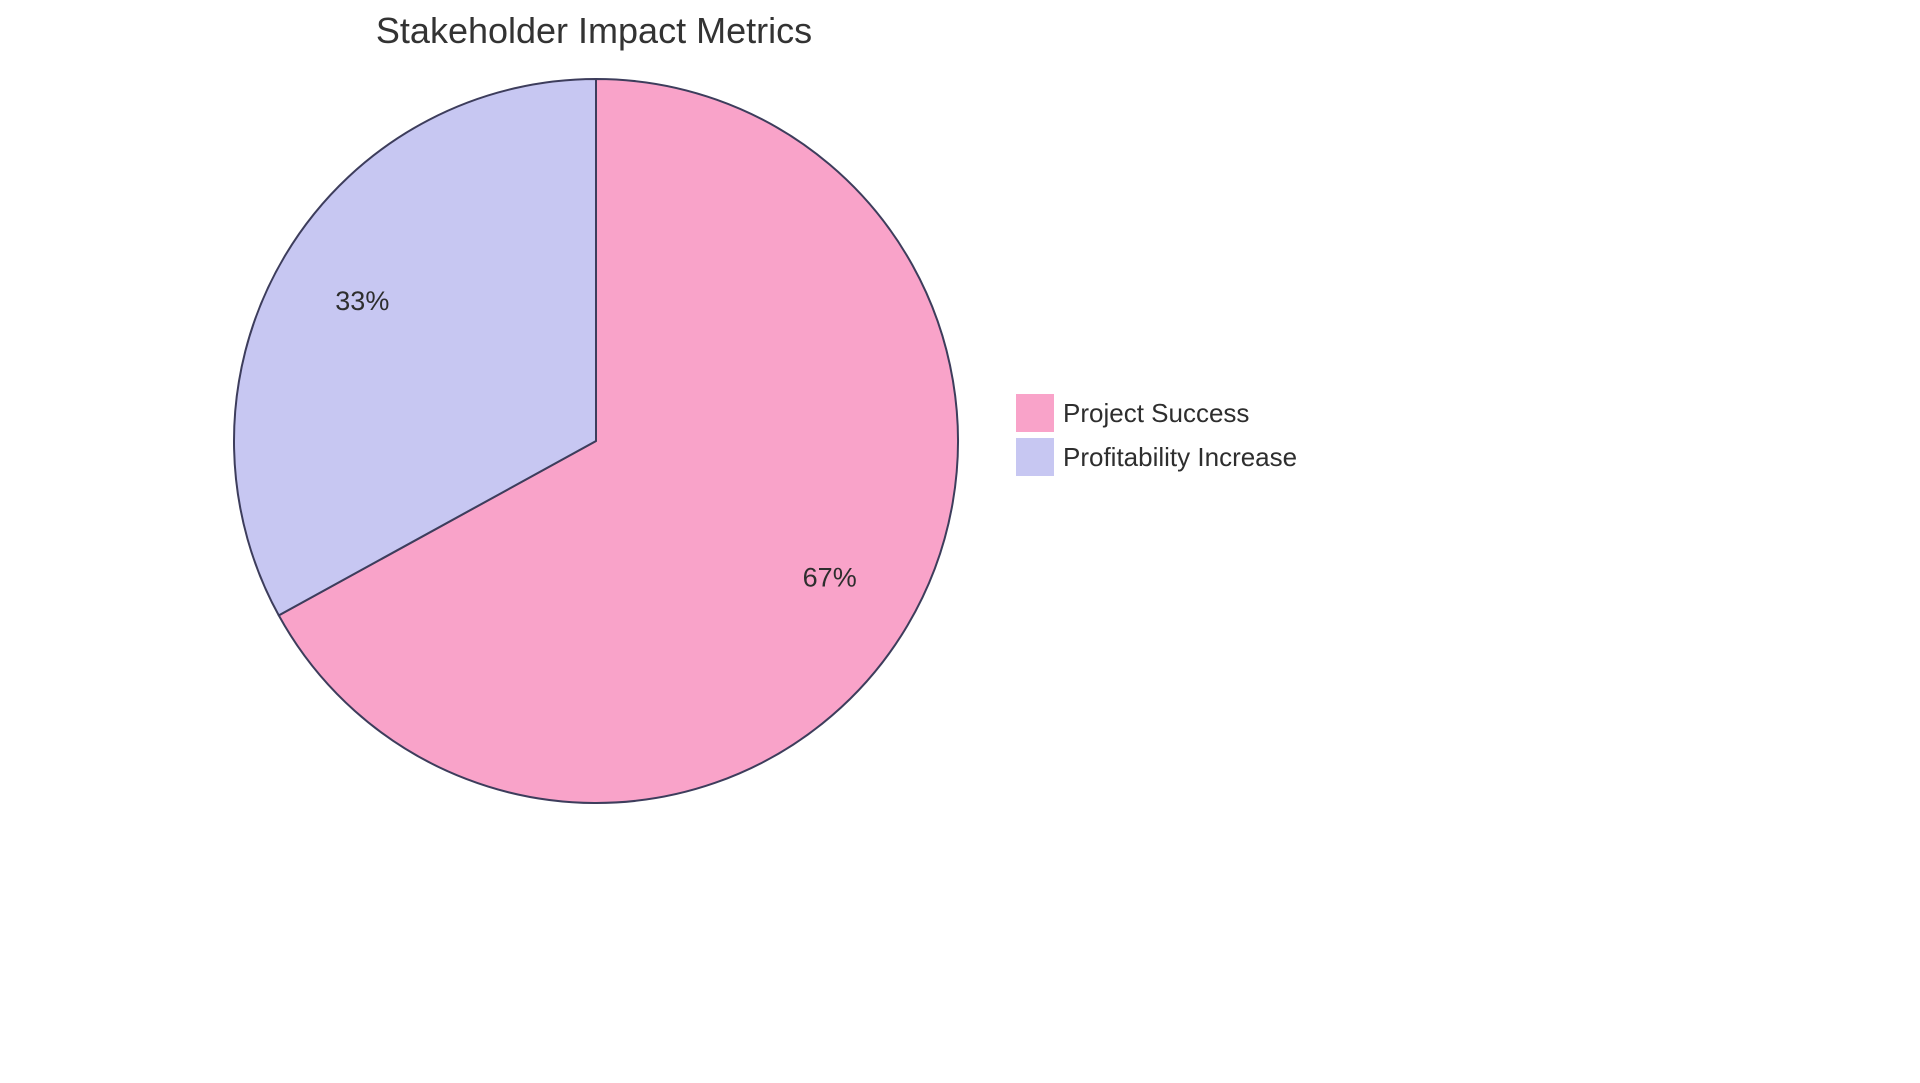 The height and width of the screenshot is (1083, 1920). Describe the element at coordinates (830, 577) in the screenshot. I see `slice-percentage-label: 67%` at that location.